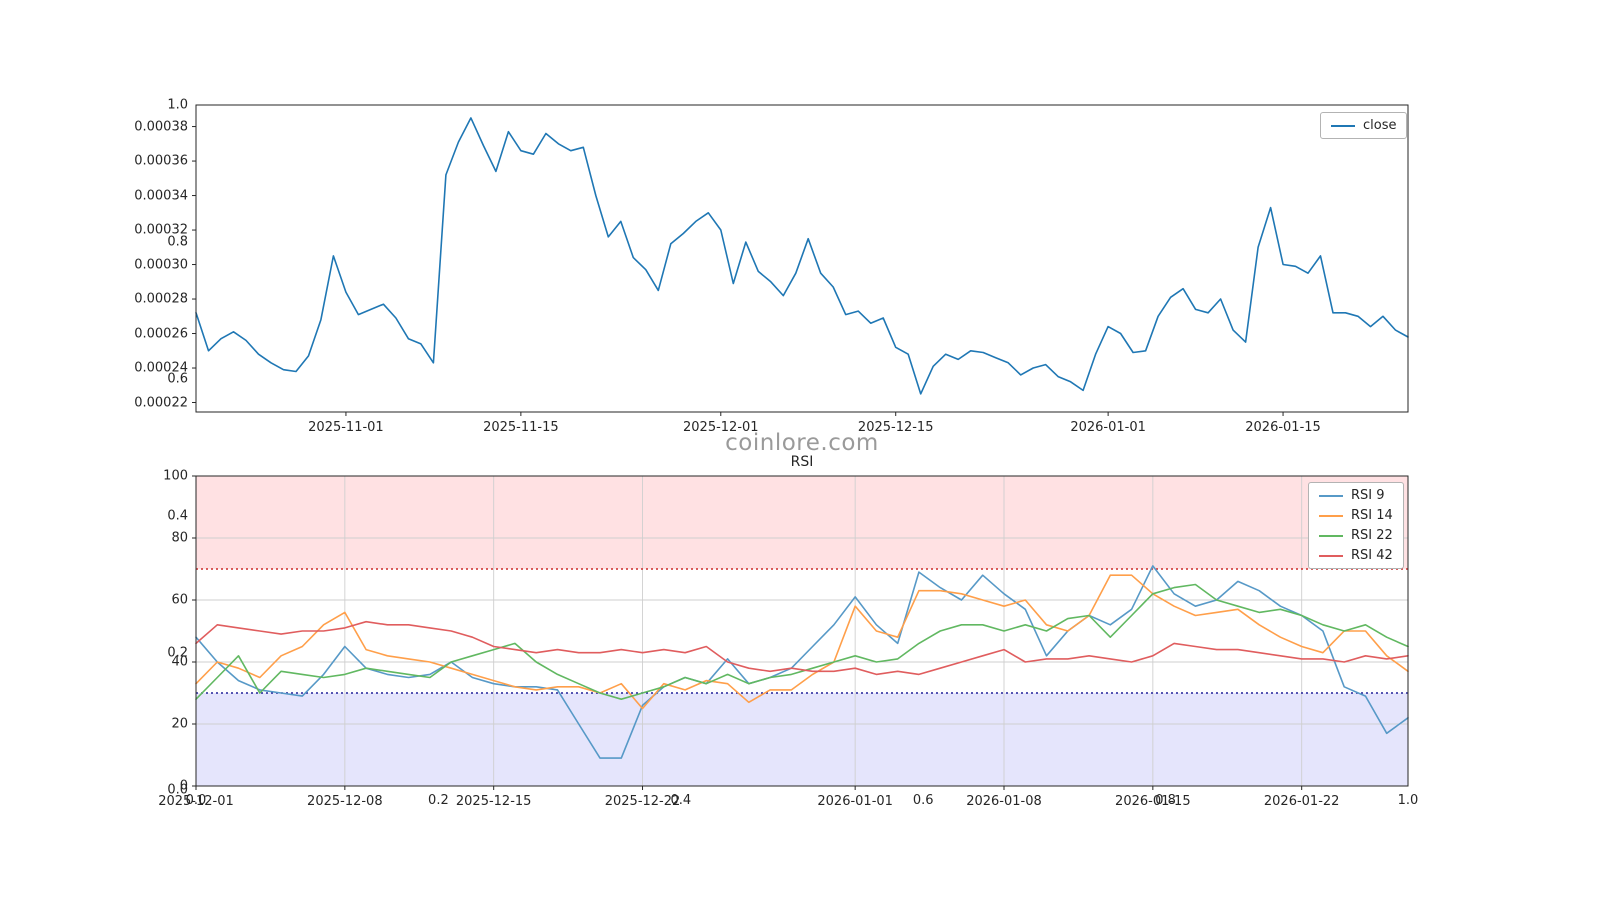 The image size is (1600, 900). Describe the element at coordinates (1368, 495) in the screenshot. I see `legend-label-rsi-9: RSI 9` at that location.